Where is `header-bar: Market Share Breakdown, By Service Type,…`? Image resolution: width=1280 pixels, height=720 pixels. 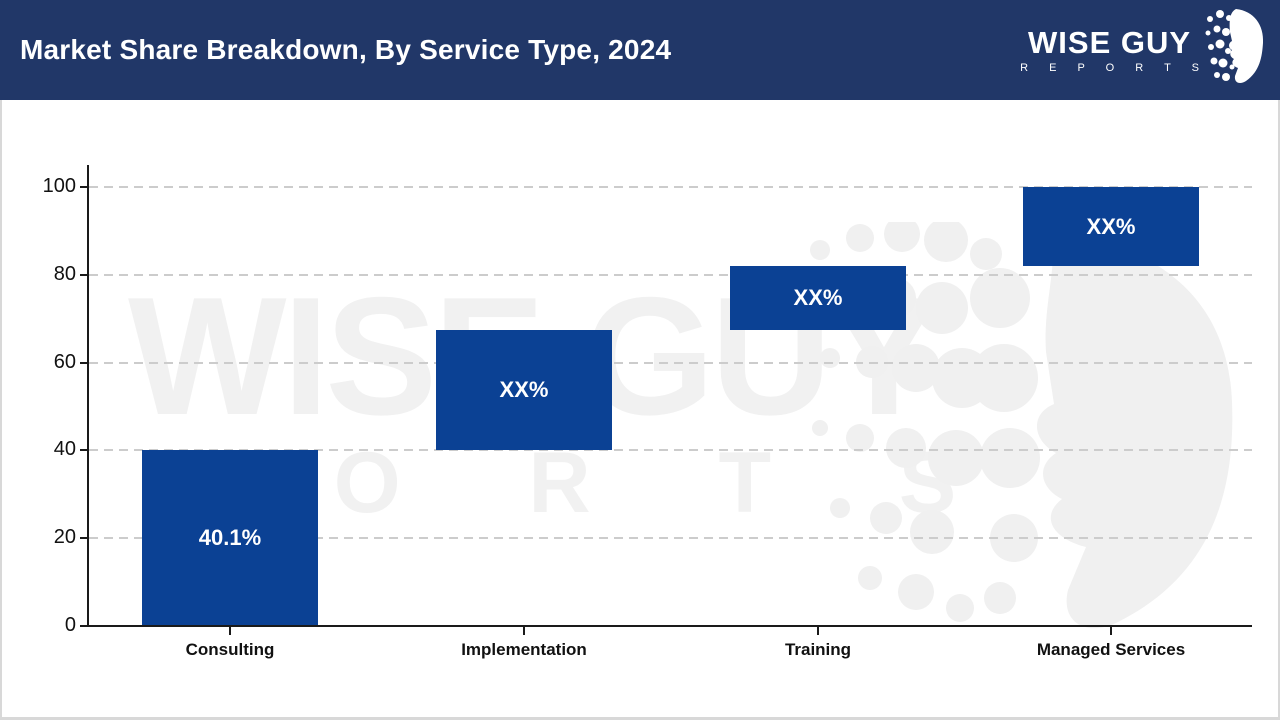 header-bar: Market Share Breakdown, By Service Type,… is located at coordinates (640, 50).